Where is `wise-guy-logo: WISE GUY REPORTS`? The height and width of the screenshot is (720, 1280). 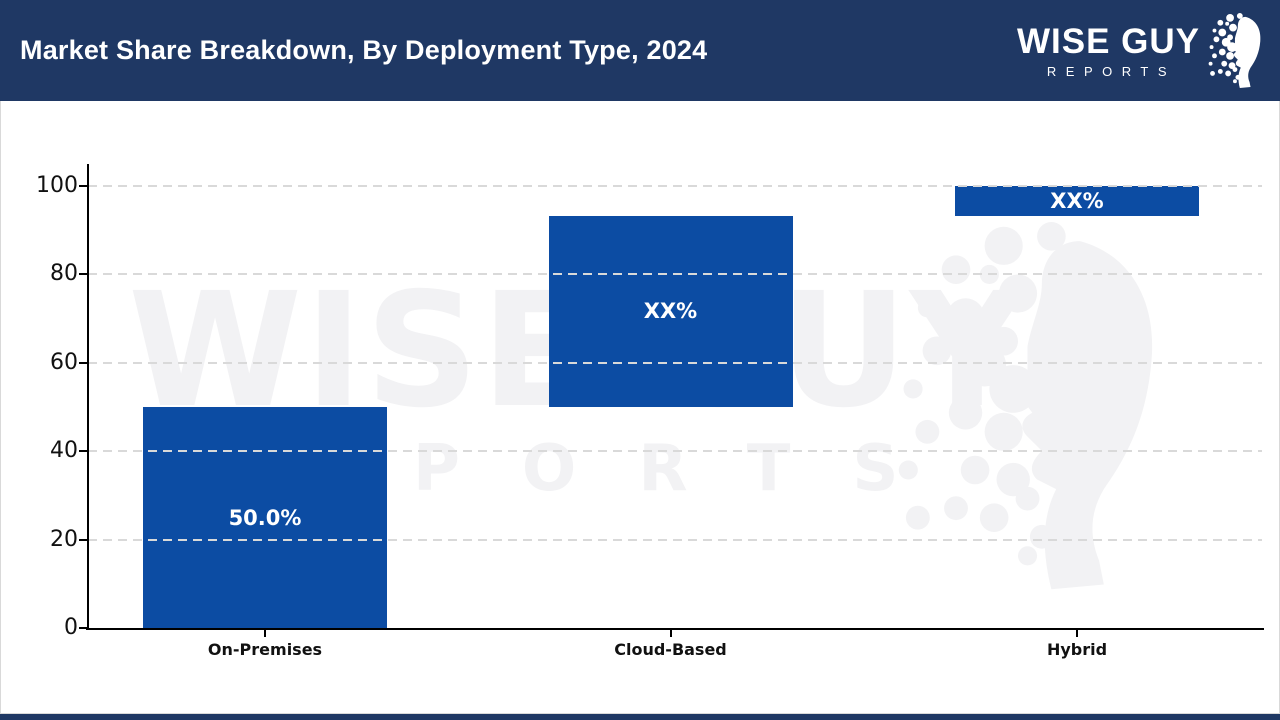
wise-guy-logo: WISE GUY REPORTS is located at coordinates (1140, 51).